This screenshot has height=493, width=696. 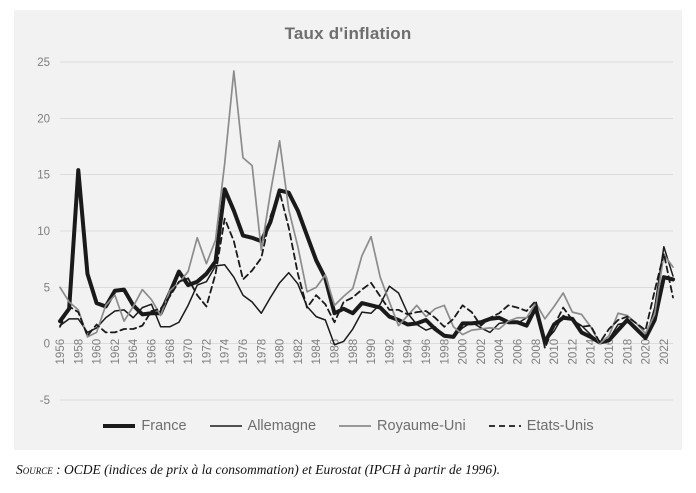 I want to click on x-tick-label: 1968, so click(x=171, y=352).